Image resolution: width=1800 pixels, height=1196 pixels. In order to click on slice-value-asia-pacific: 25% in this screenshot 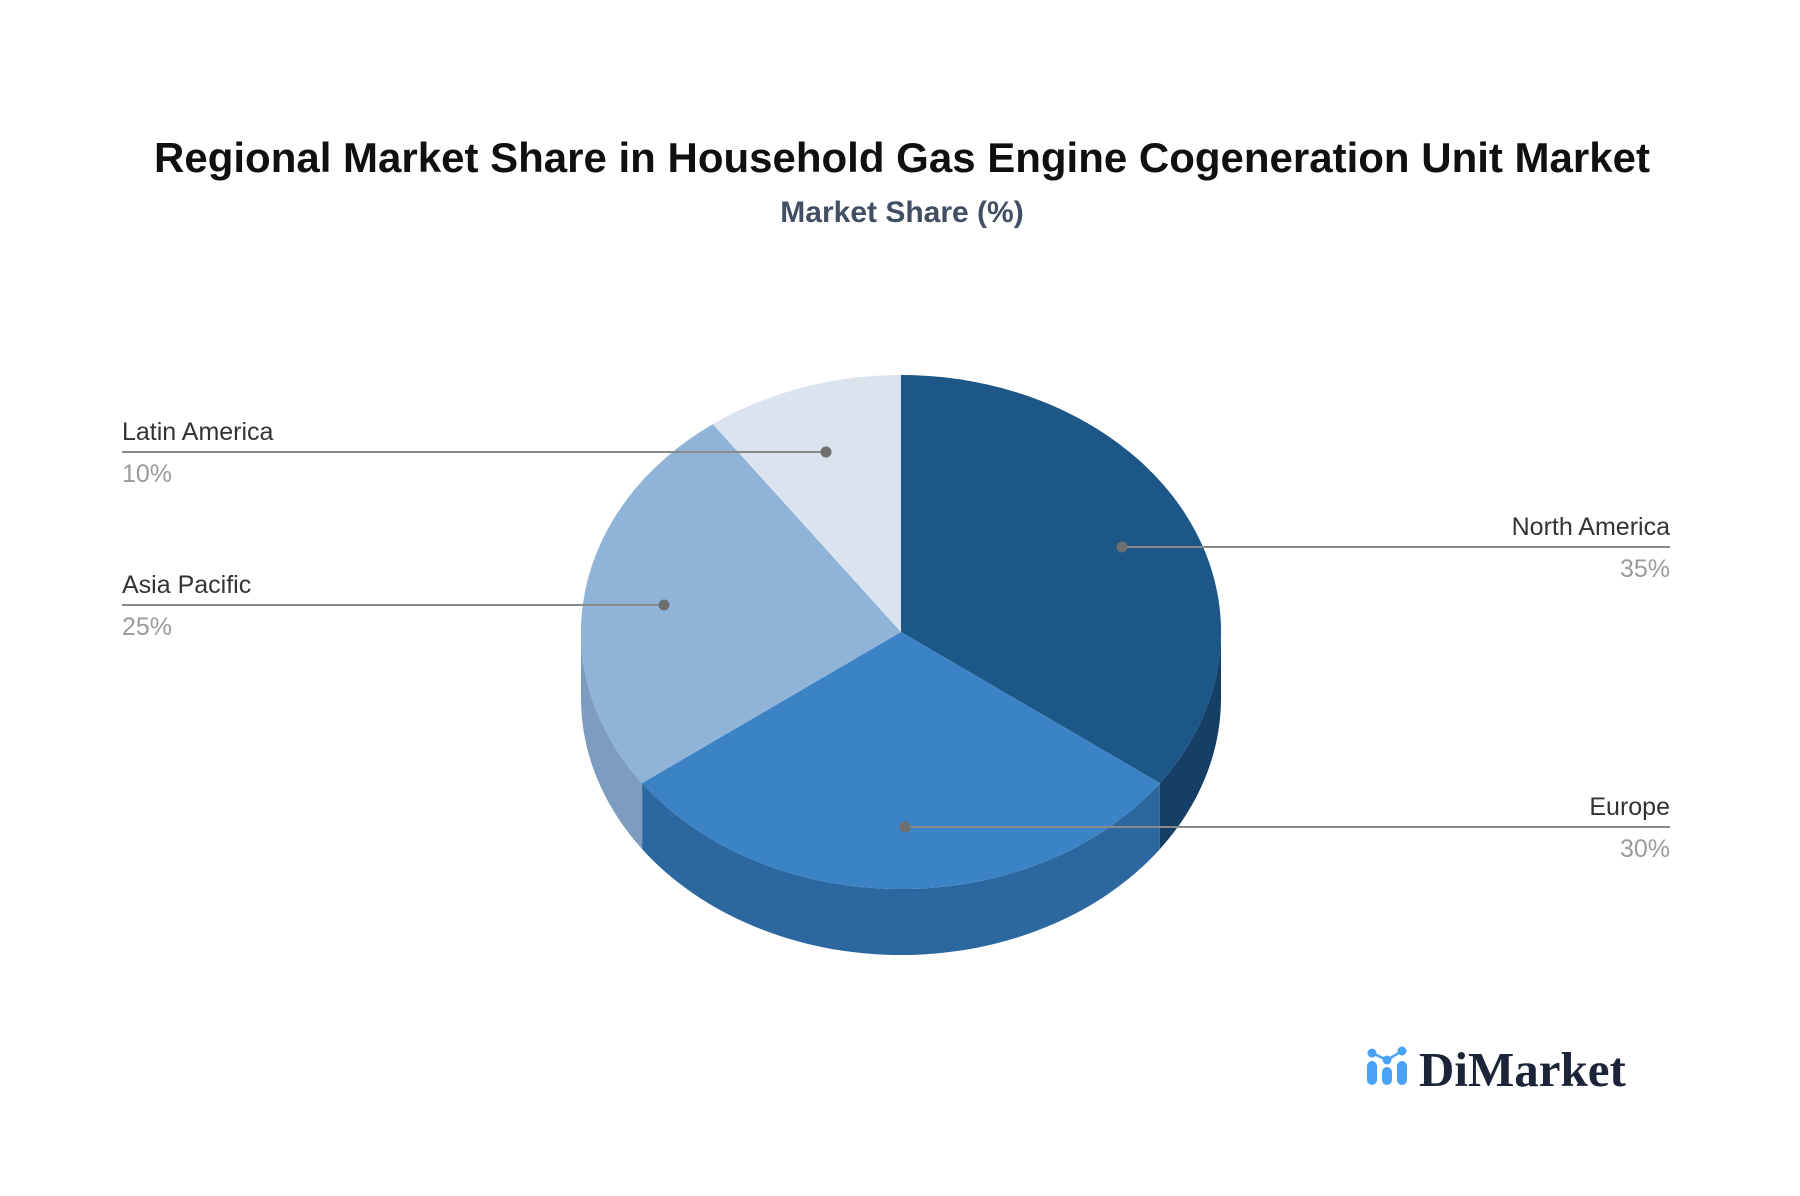, I will do `click(147, 627)`.